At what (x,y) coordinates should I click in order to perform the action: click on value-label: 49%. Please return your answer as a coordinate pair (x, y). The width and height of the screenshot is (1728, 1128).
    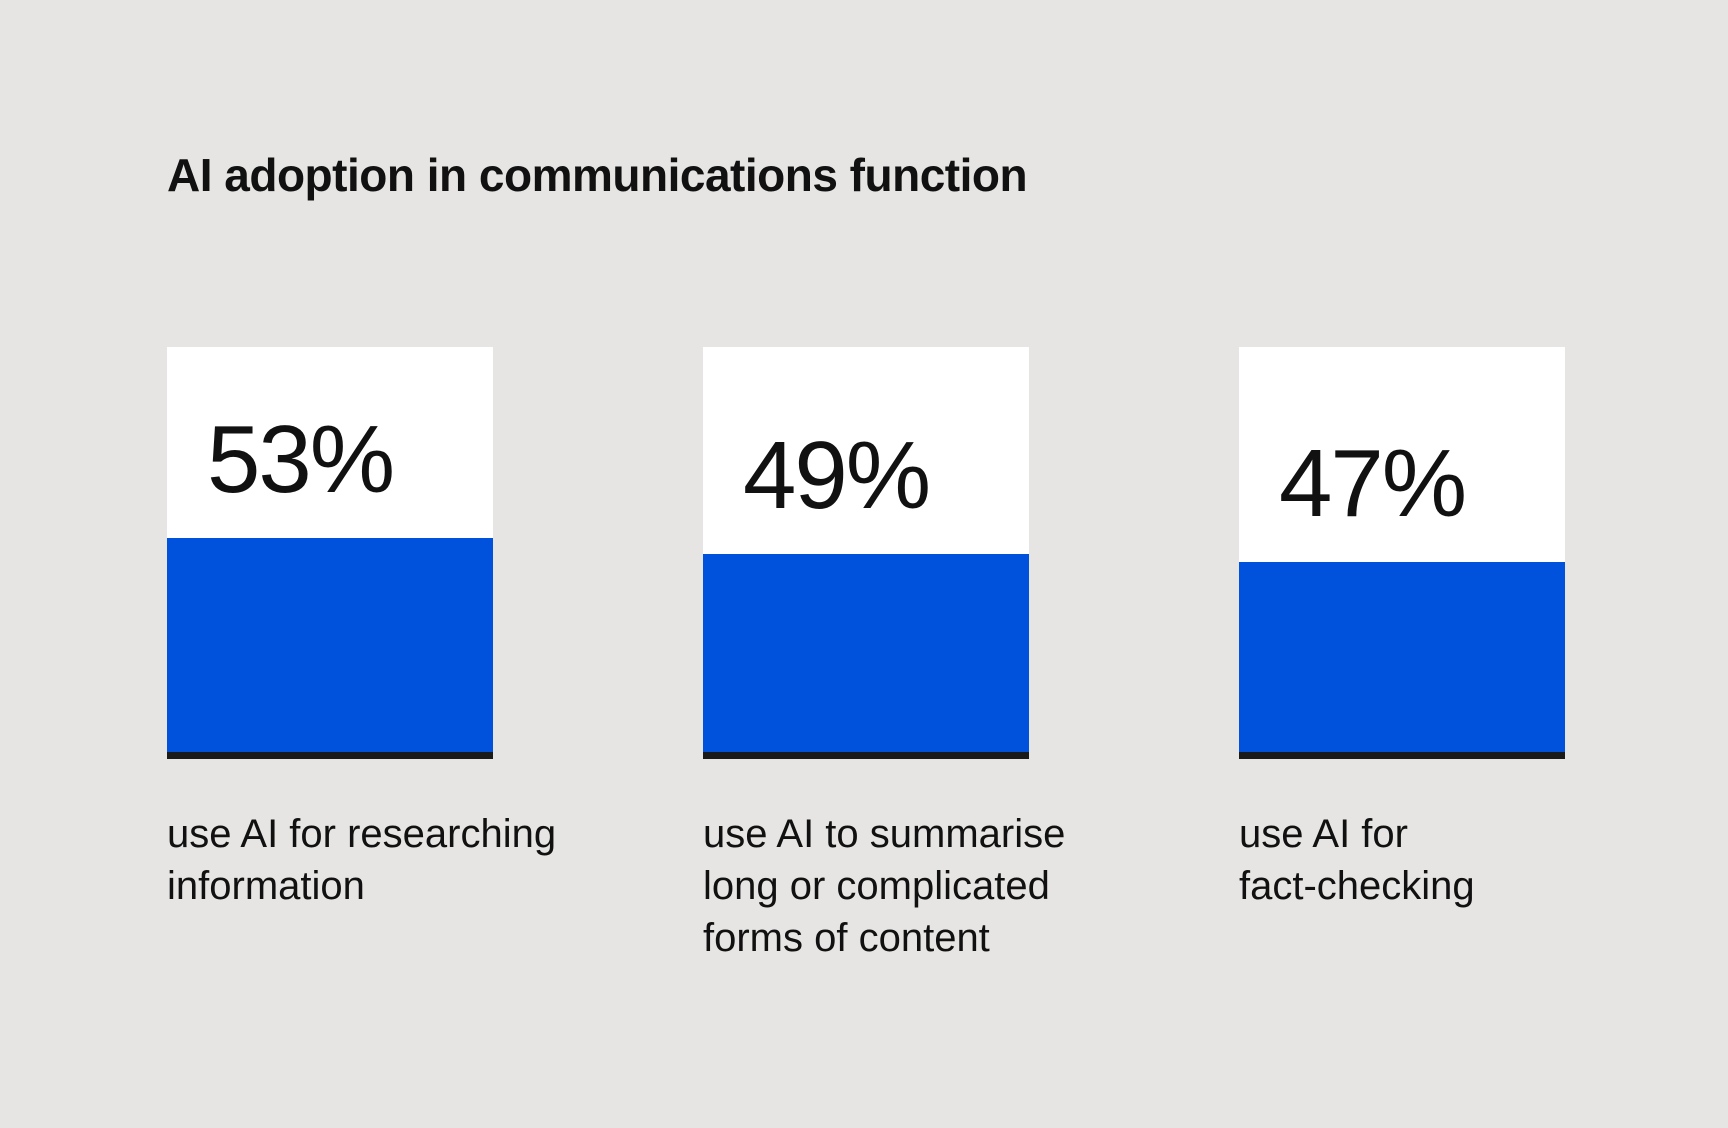
    Looking at the image, I should click on (837, 476).